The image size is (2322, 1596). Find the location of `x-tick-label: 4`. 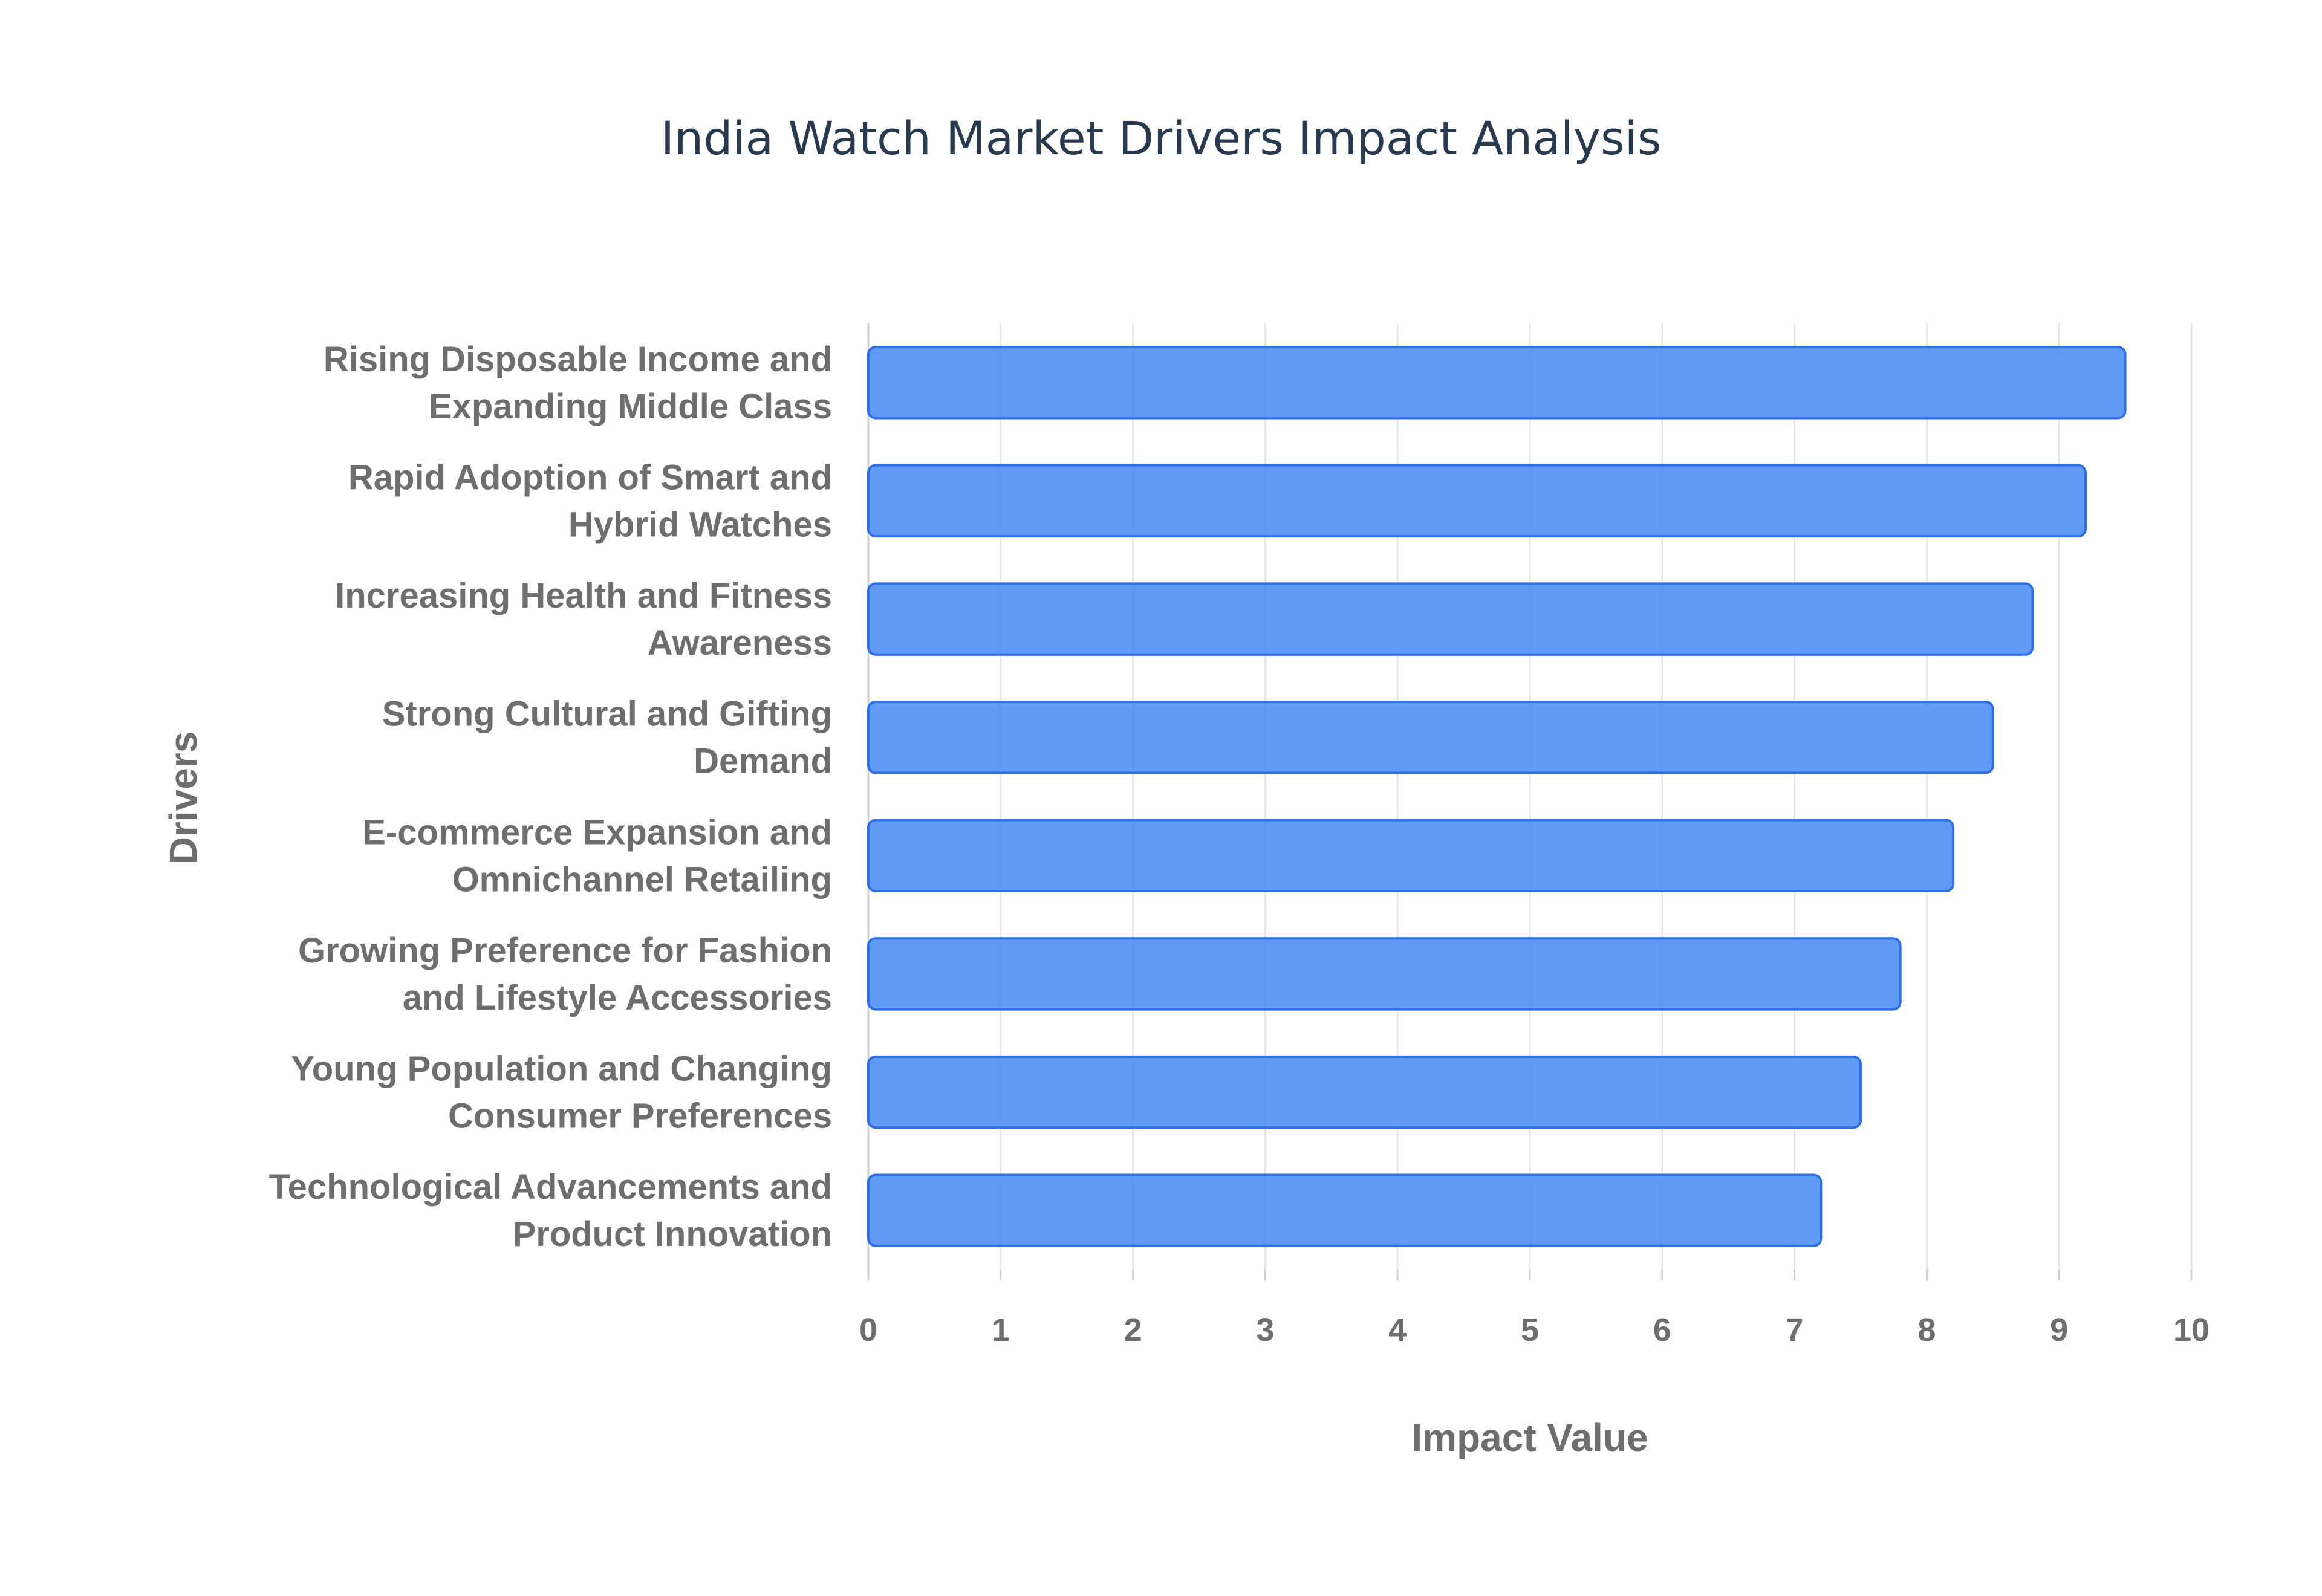

x-tick-label: 4 is located at coordinates (1397, 1330).